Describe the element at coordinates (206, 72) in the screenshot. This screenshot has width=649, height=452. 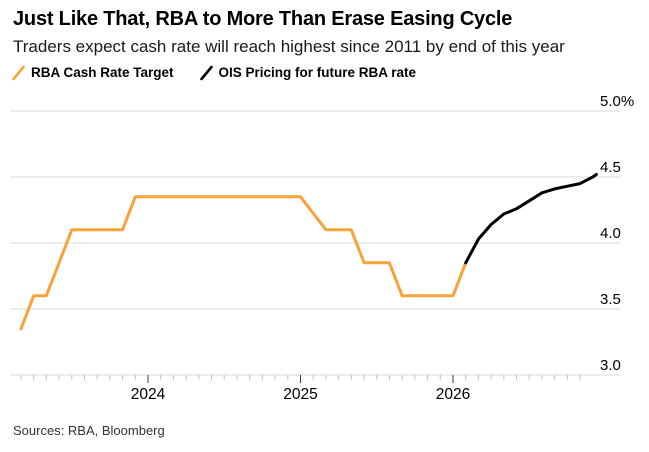
I see `black-slash-icon` at that location.